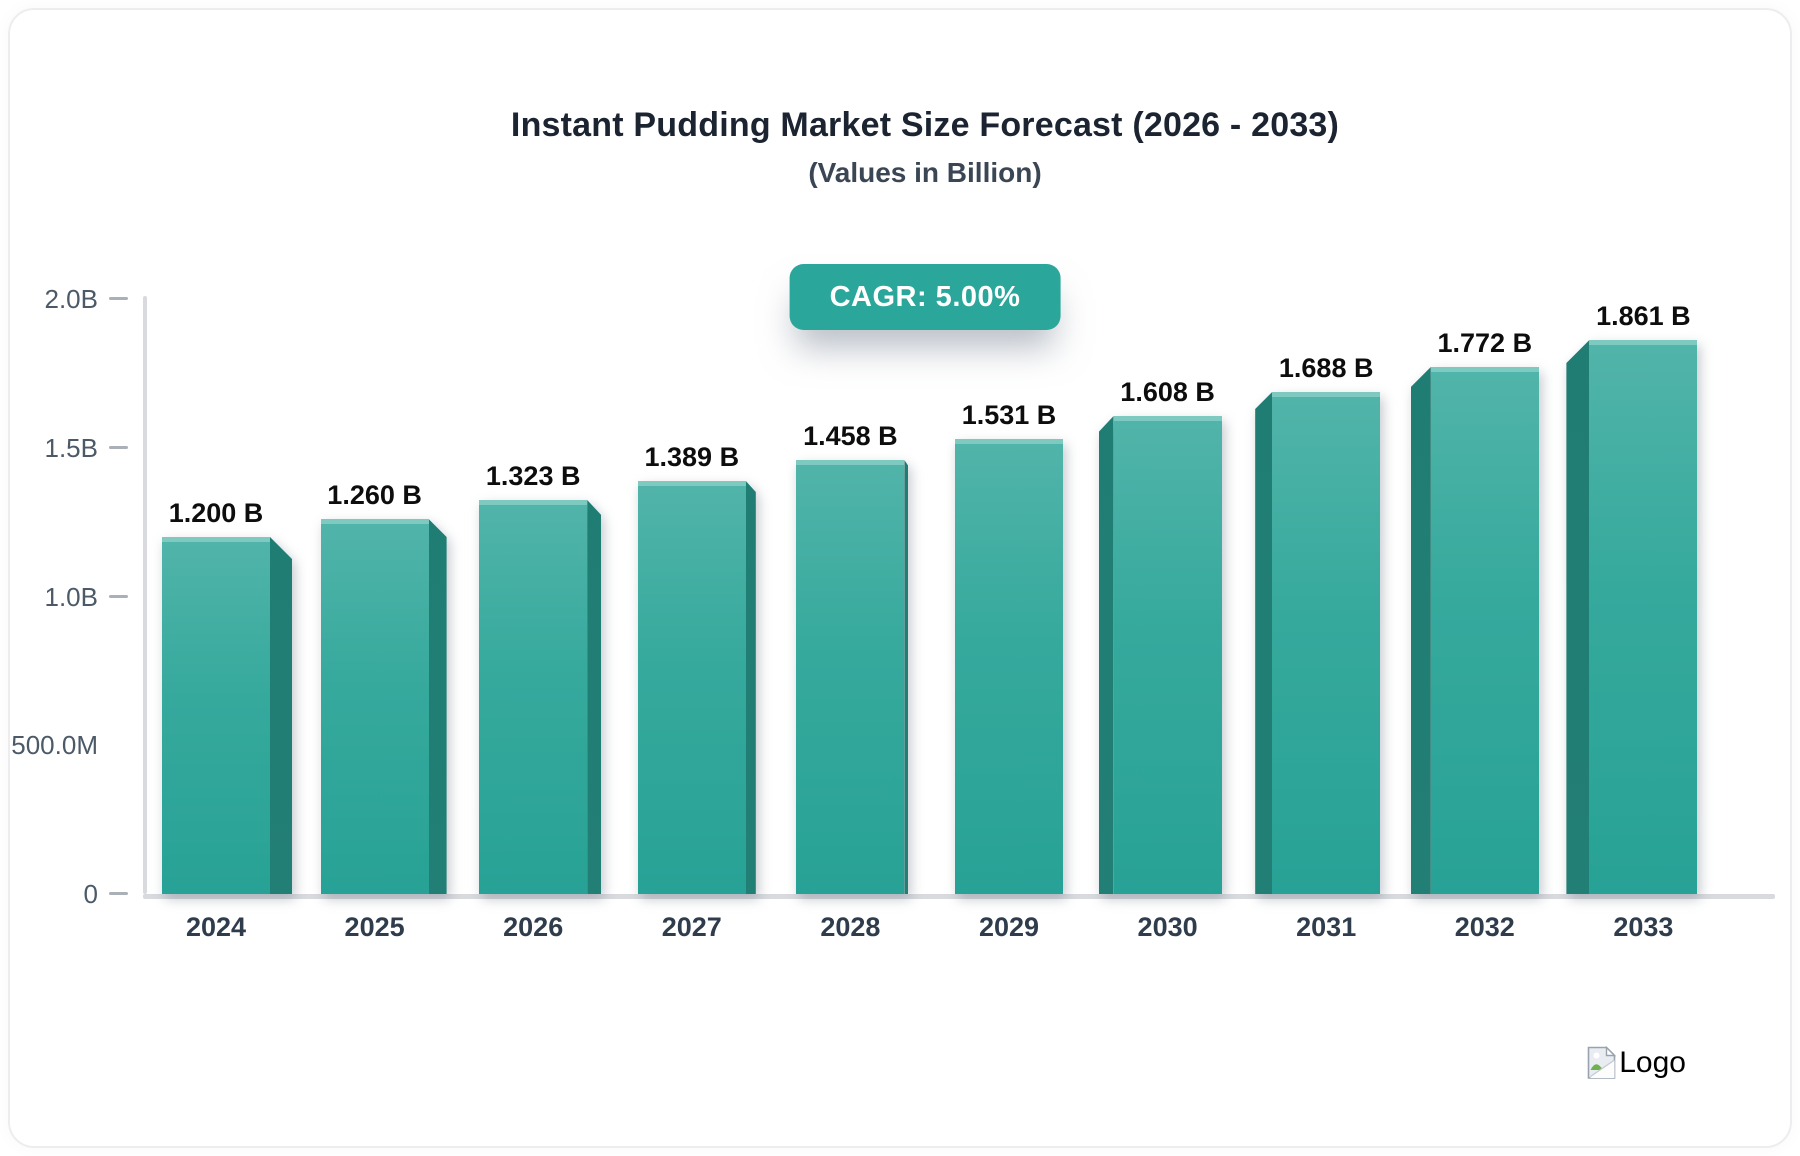 The image size is (1800, 1156). I want to click on y-axis-label: 2.0B, so click(71, 299).